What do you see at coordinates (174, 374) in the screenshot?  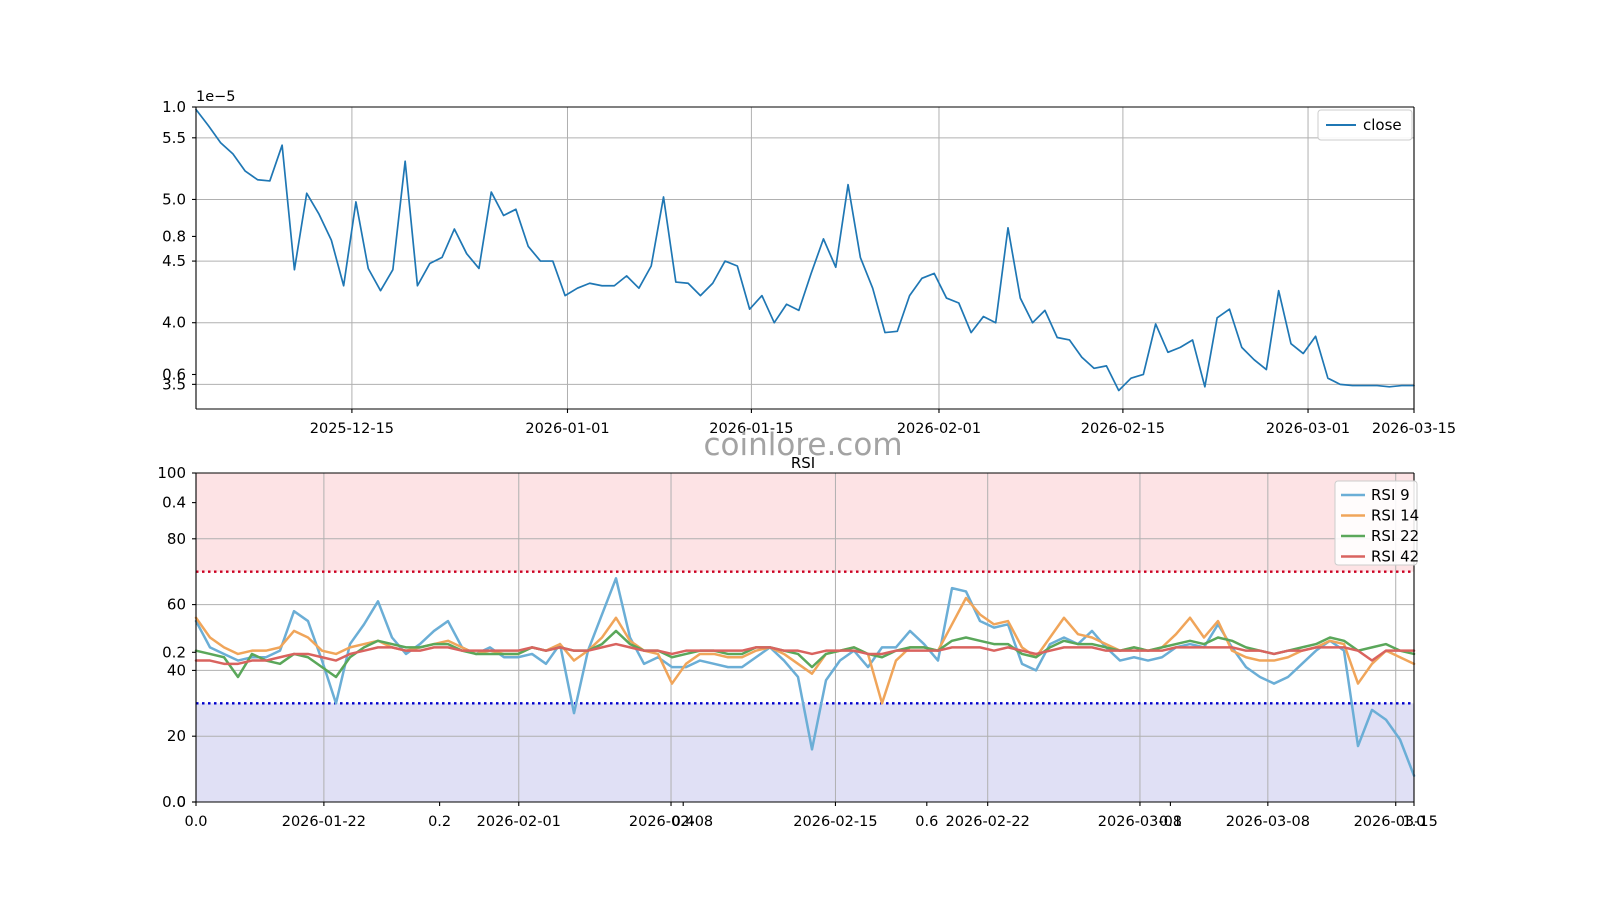 I see `price-secondary-y-tick-label: 0.6` at bounding box center [174, 374].